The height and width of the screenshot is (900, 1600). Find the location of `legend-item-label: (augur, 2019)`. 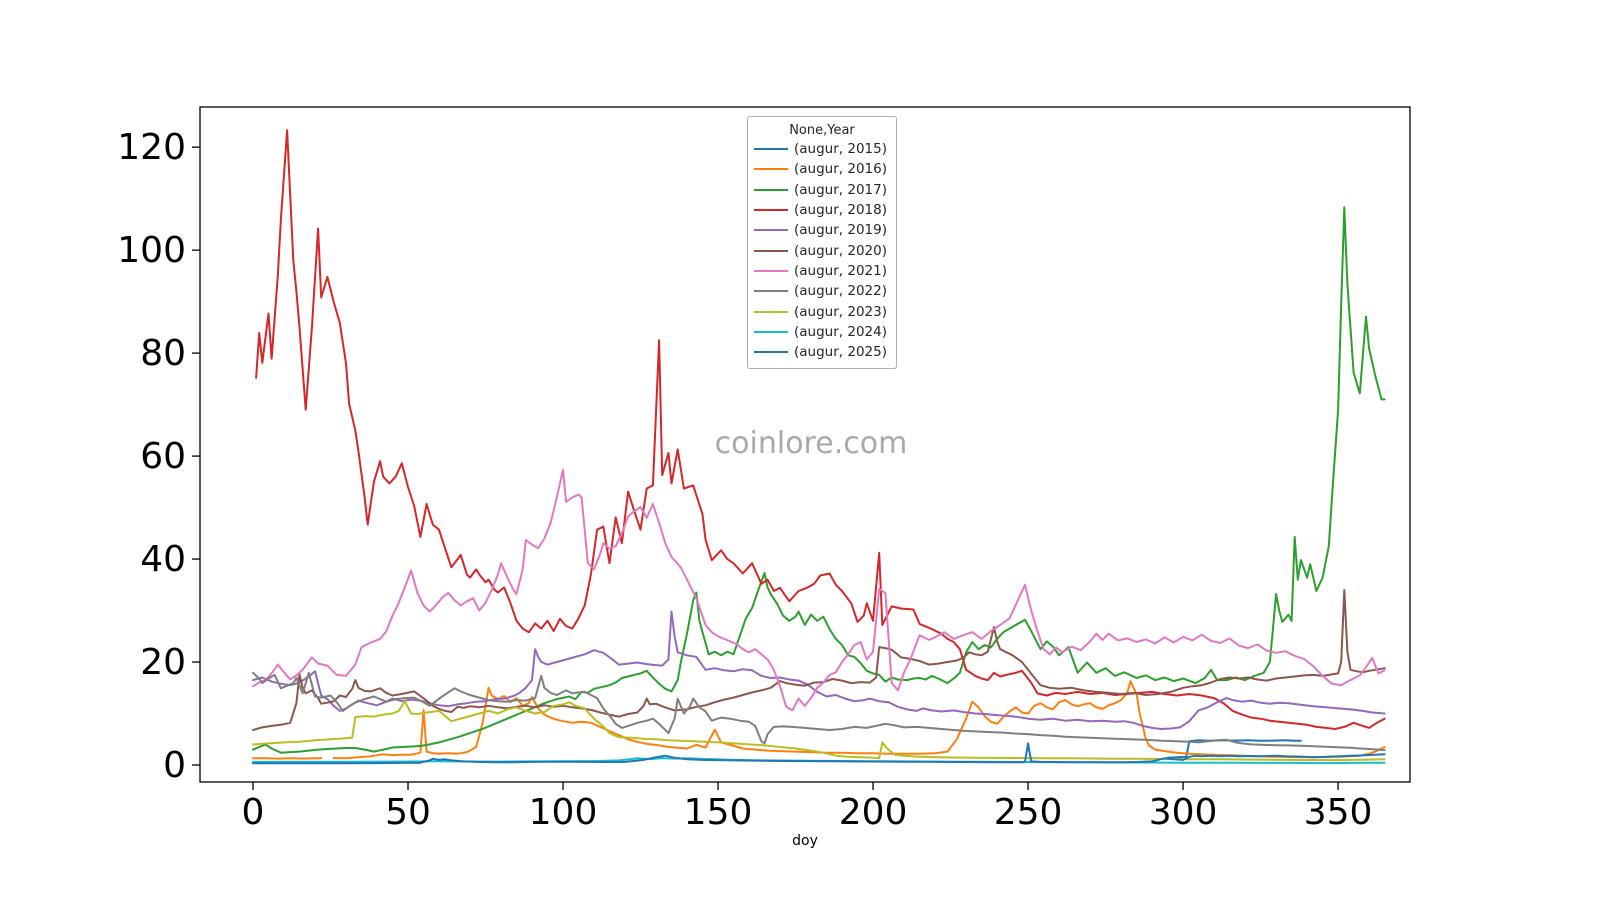

legend-item-label: (augur, 2019) is located at coordinates (840, 230).